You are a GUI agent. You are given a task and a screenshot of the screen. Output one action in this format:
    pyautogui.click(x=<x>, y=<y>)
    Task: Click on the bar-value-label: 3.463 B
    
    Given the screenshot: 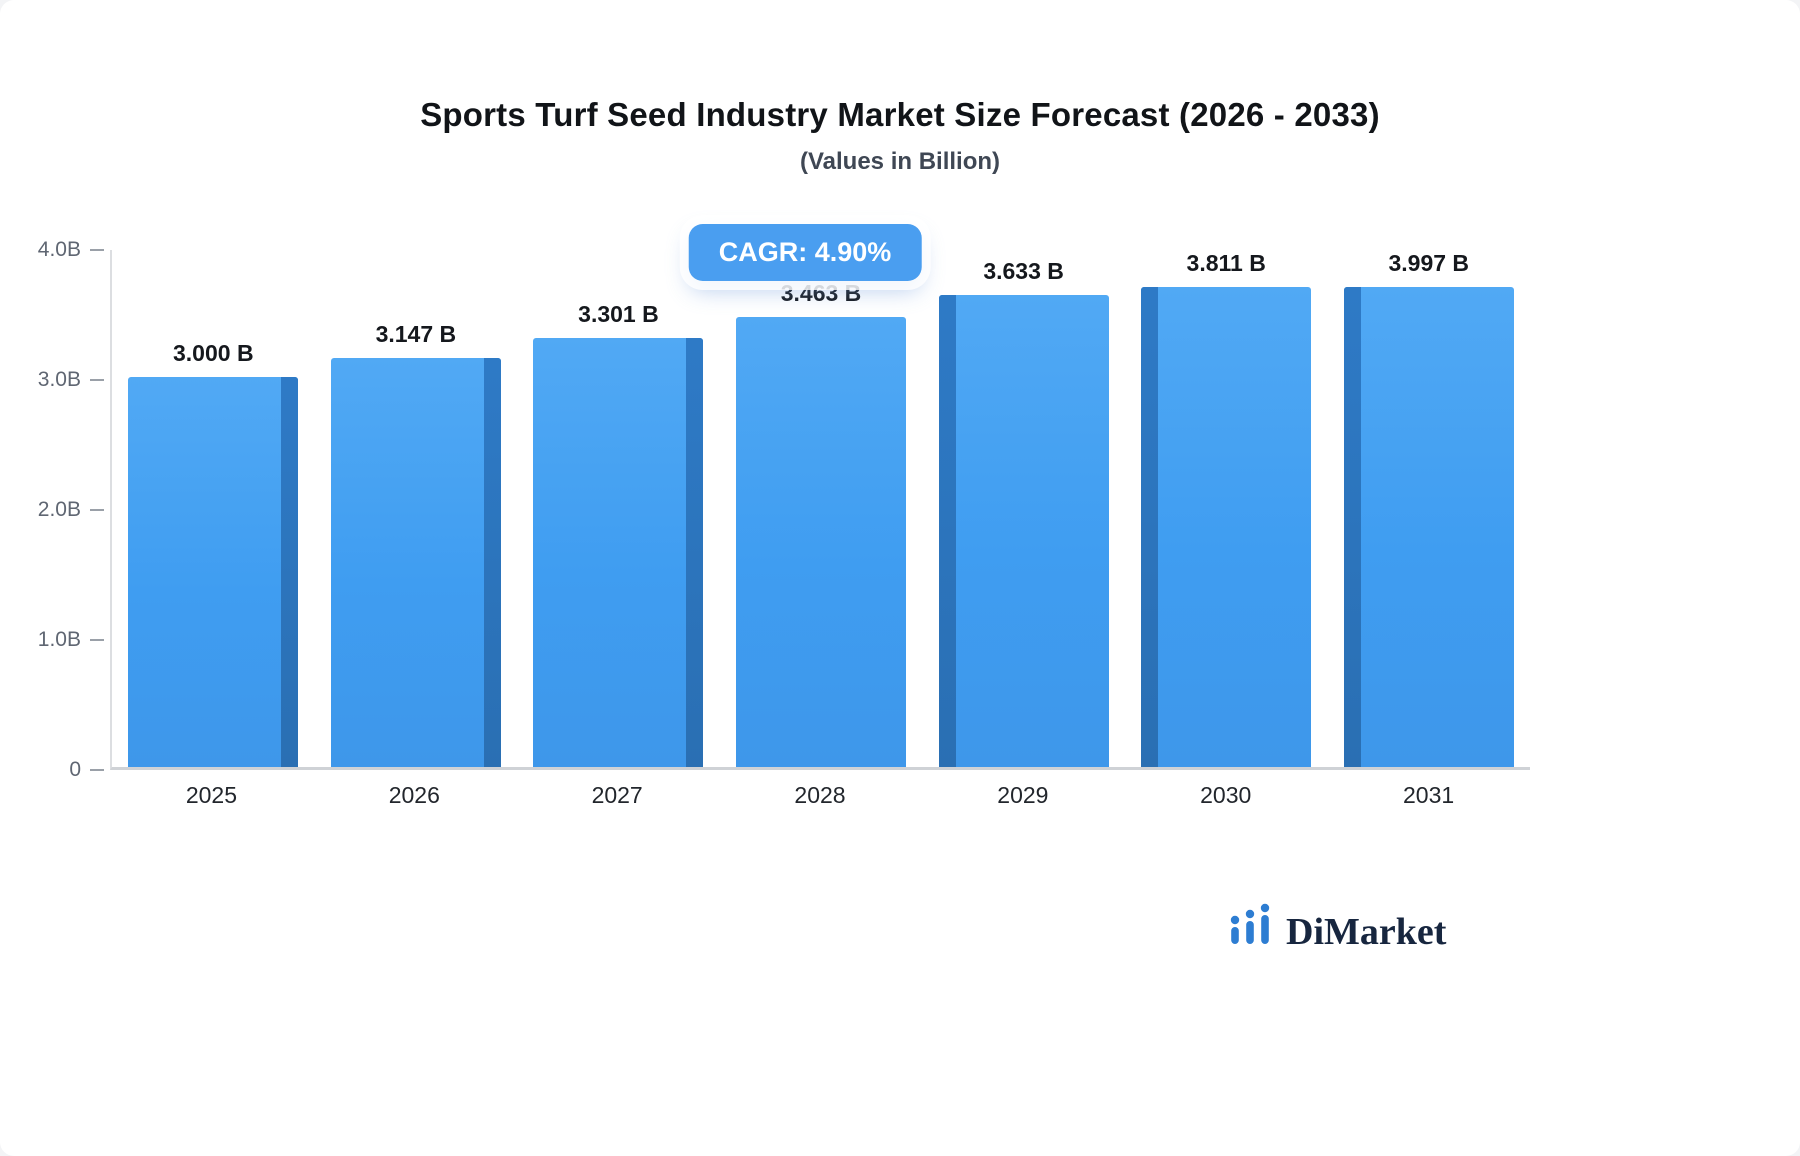 What is the action you would take?
    pyautogui.click(x=821, y=292)
    